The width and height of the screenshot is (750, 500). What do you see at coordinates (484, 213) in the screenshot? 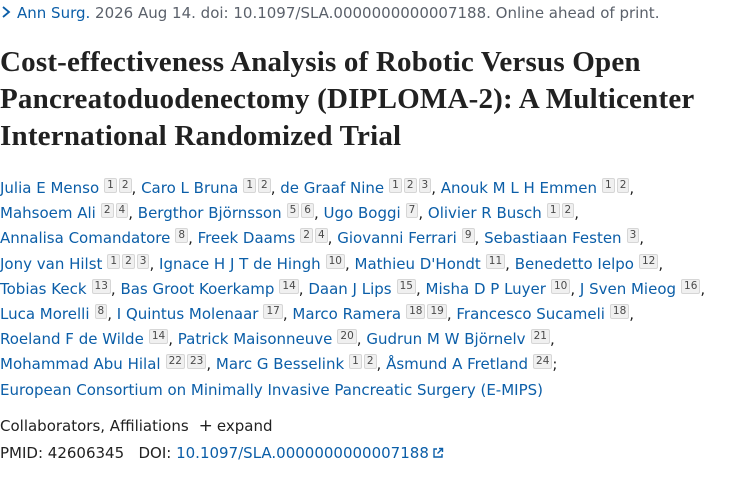
I see `author-name: Olivier R Busch` at bounding box center [484, 213].